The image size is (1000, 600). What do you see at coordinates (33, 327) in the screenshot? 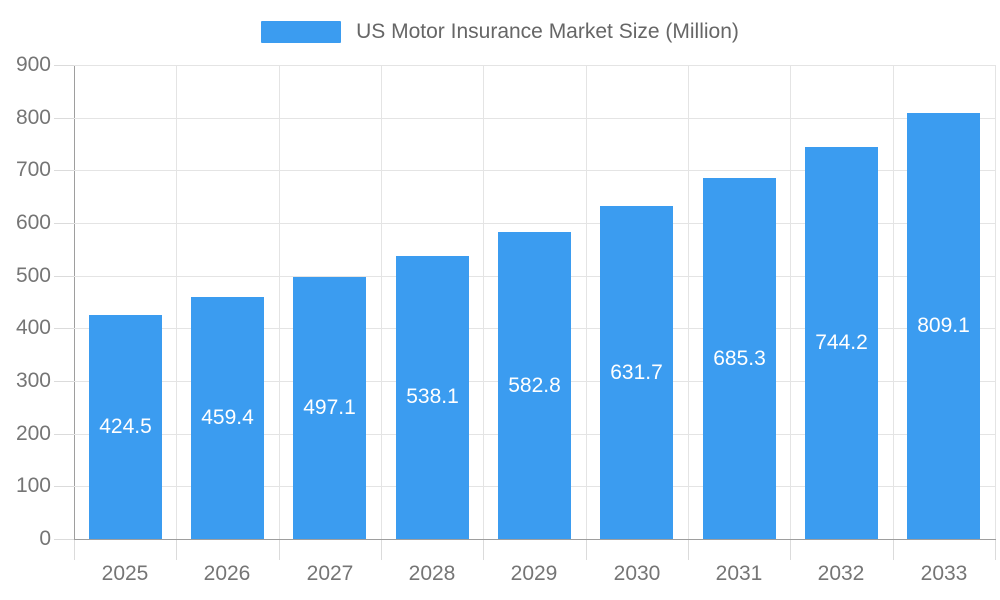
I see `y-axis-tick-label: 400` at bounding box center [33, 327].